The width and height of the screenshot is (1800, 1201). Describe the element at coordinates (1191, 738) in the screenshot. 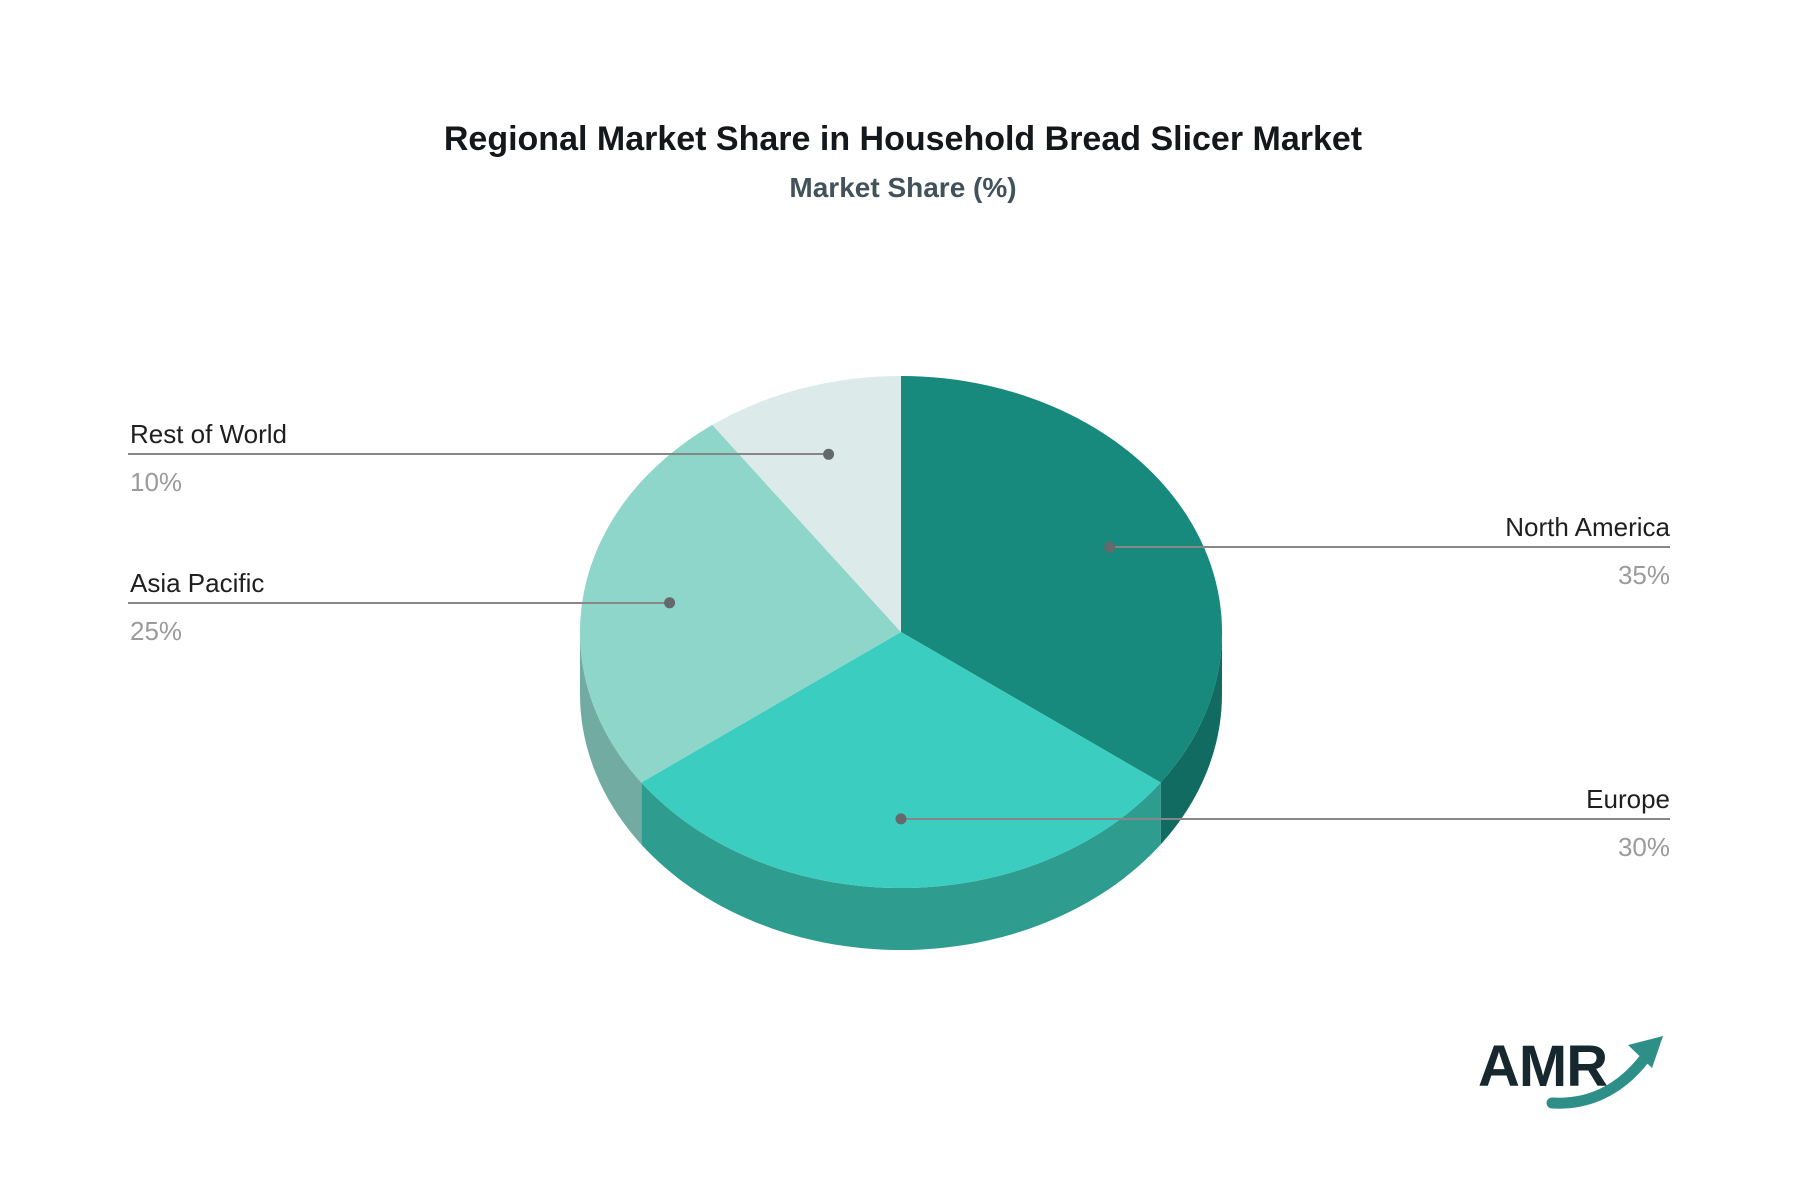

I see `slice-side-north-america` at that location.